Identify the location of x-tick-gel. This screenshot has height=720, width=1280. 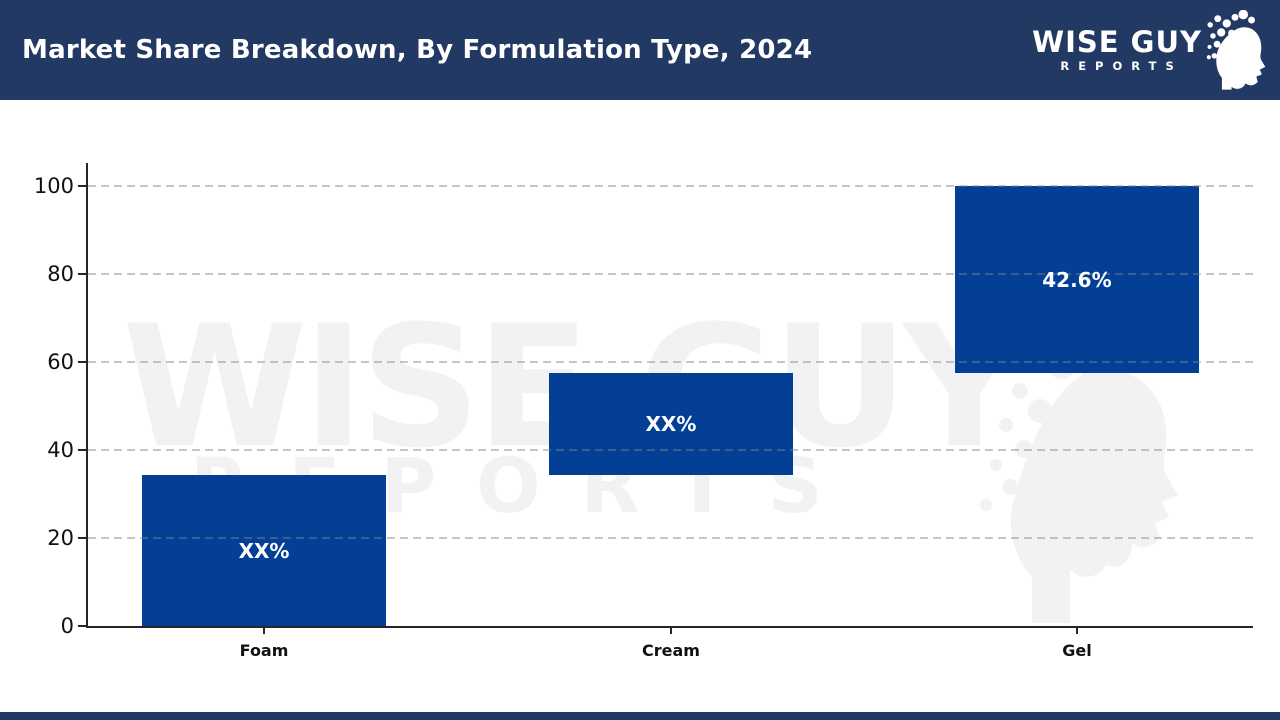
(1076, 630).